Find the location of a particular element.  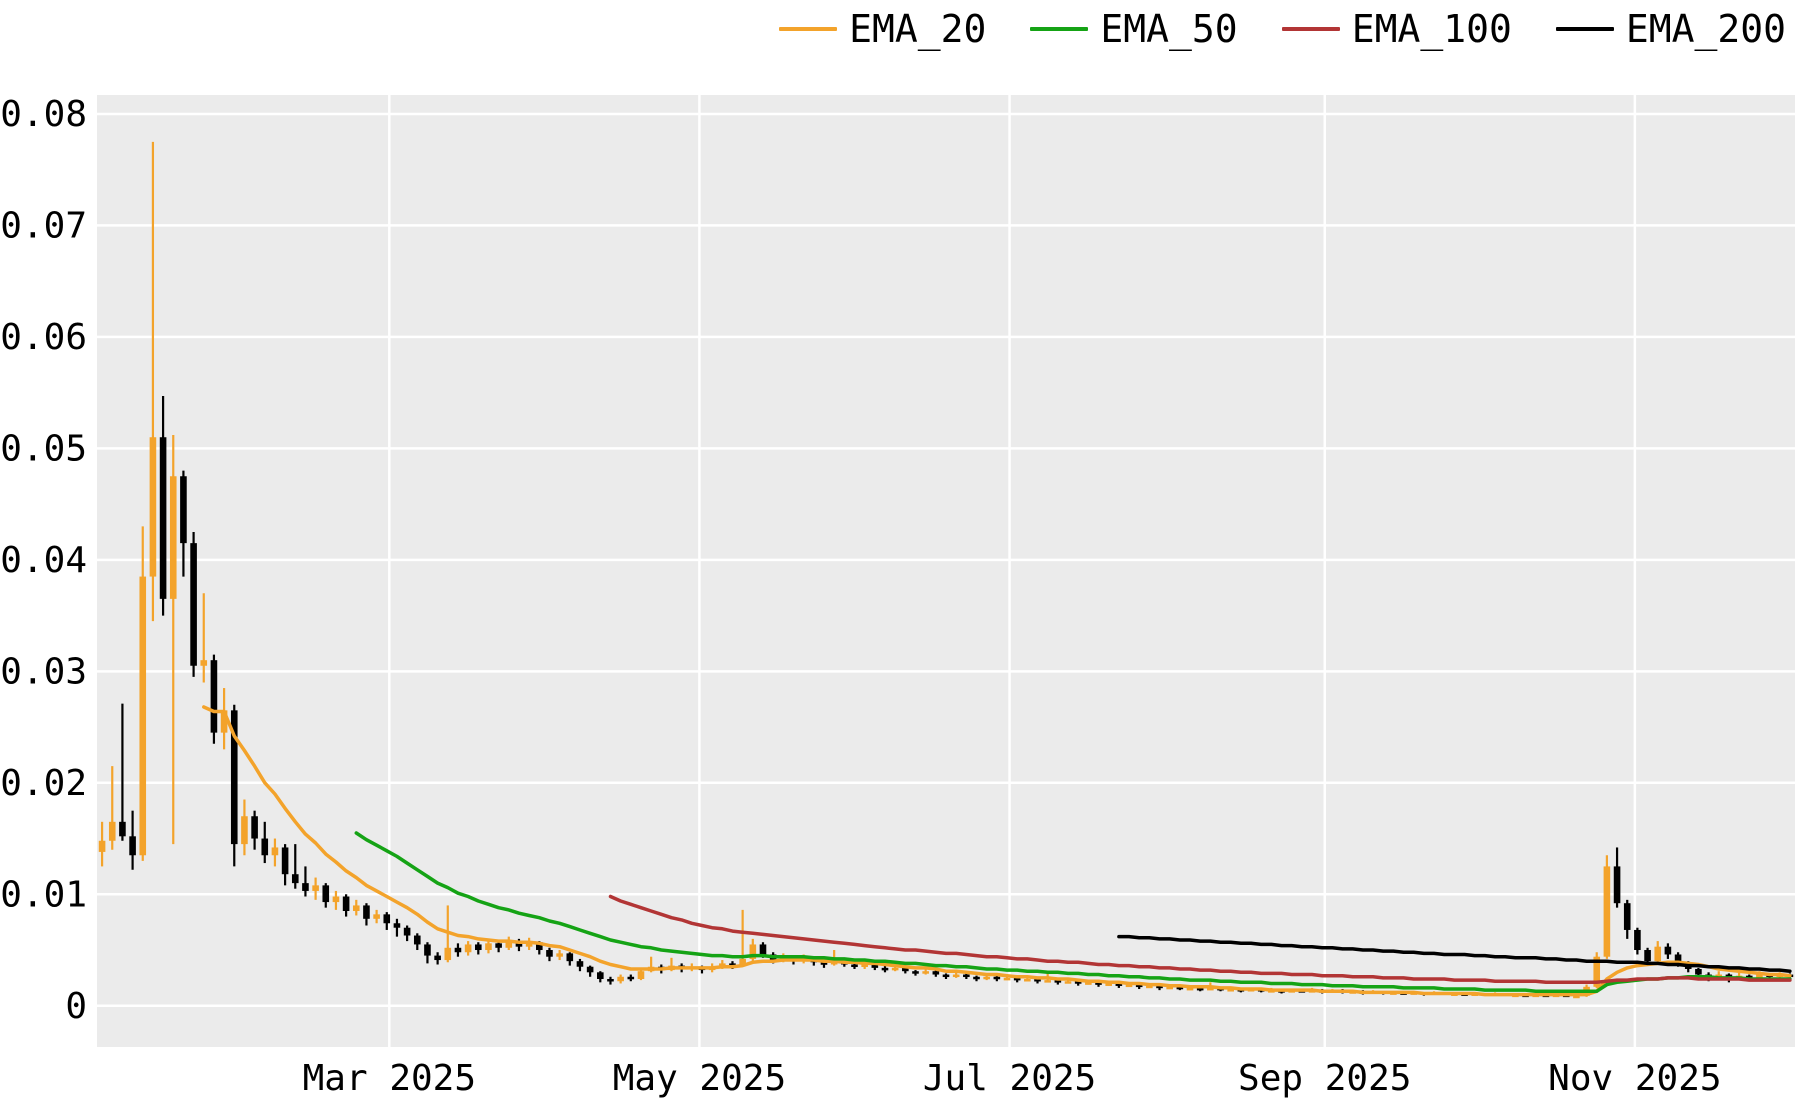

ema-50-line is located at coordinates (1073, 912).